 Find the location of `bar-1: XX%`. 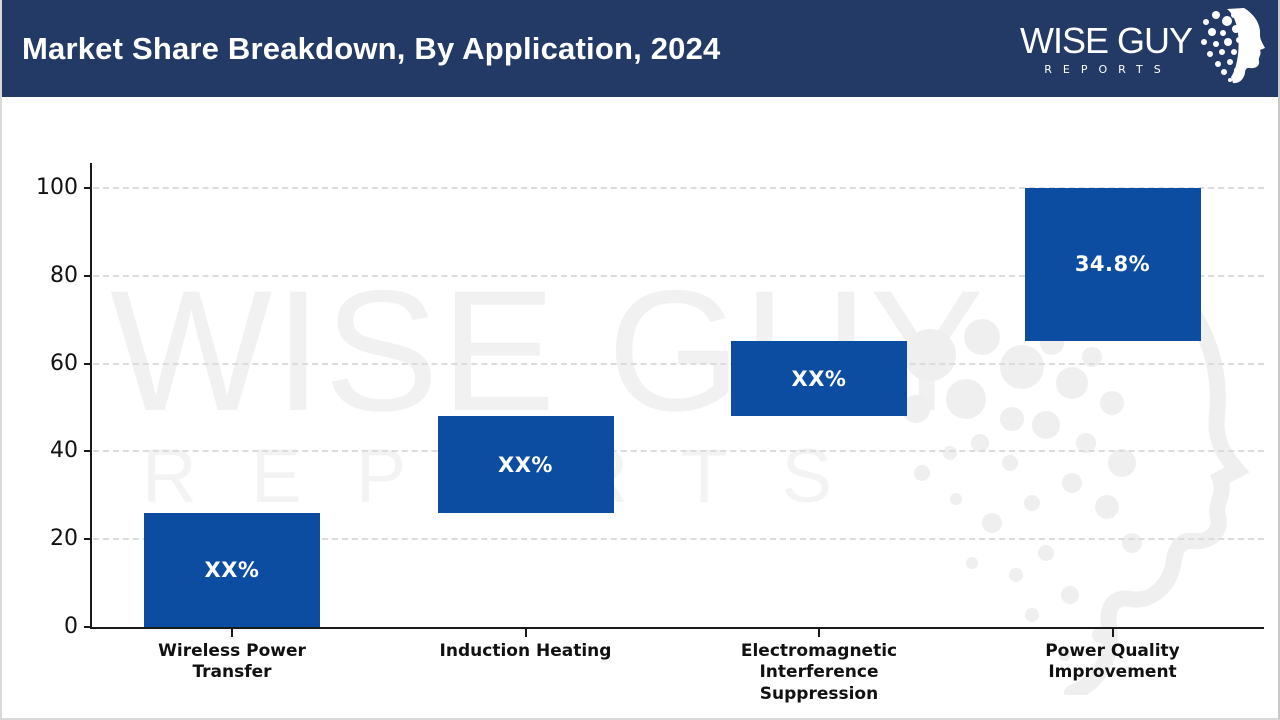

bar-1: XX% is located at coordinates (232, 569).